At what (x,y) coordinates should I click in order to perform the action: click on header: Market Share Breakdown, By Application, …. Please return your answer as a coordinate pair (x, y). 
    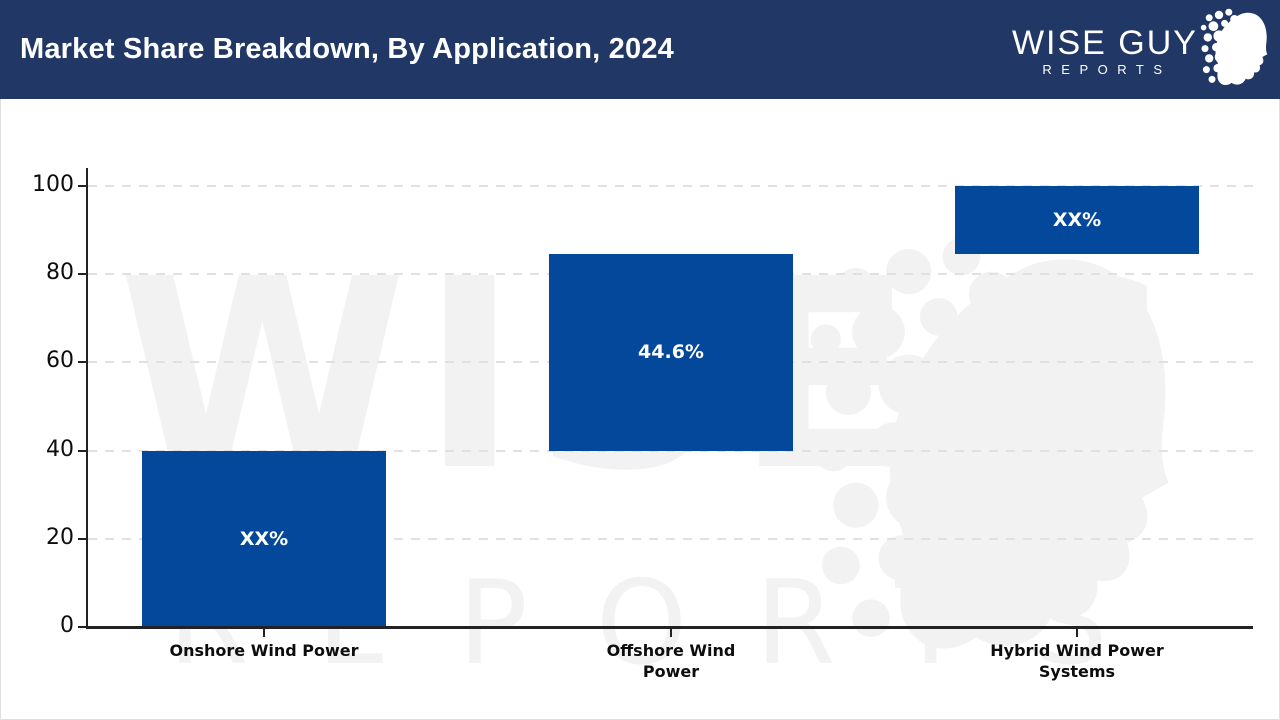
    Looking at the image, I should click on (640, 49).